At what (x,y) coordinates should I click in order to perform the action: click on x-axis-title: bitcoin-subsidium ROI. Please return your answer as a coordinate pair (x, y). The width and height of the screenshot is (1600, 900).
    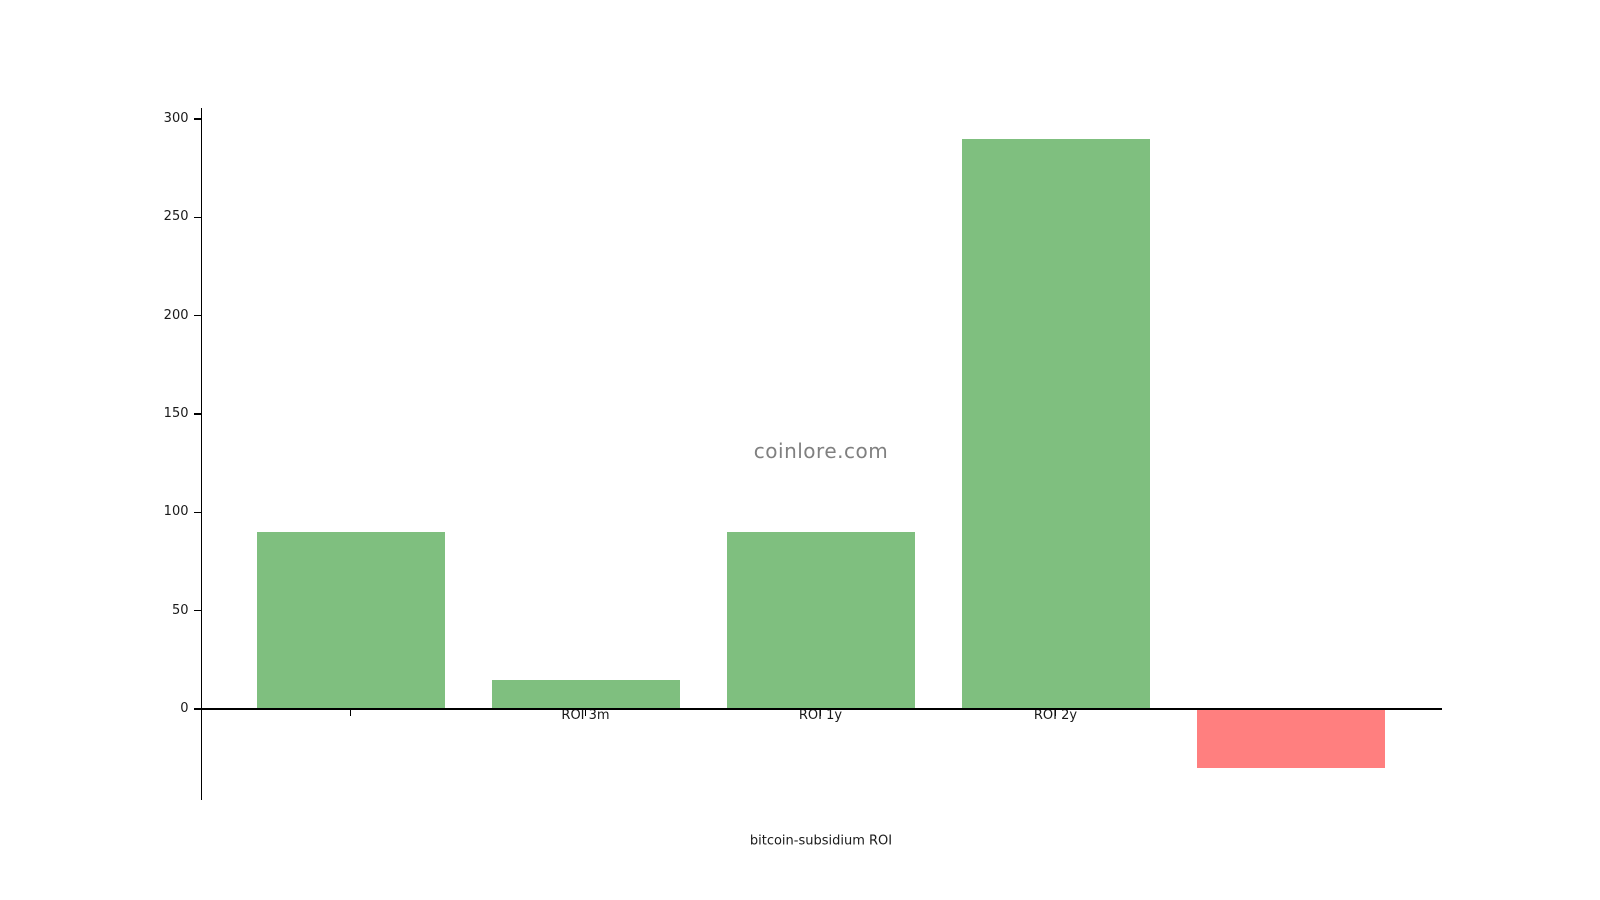
    Looking at the image, I should click on (821, 841).